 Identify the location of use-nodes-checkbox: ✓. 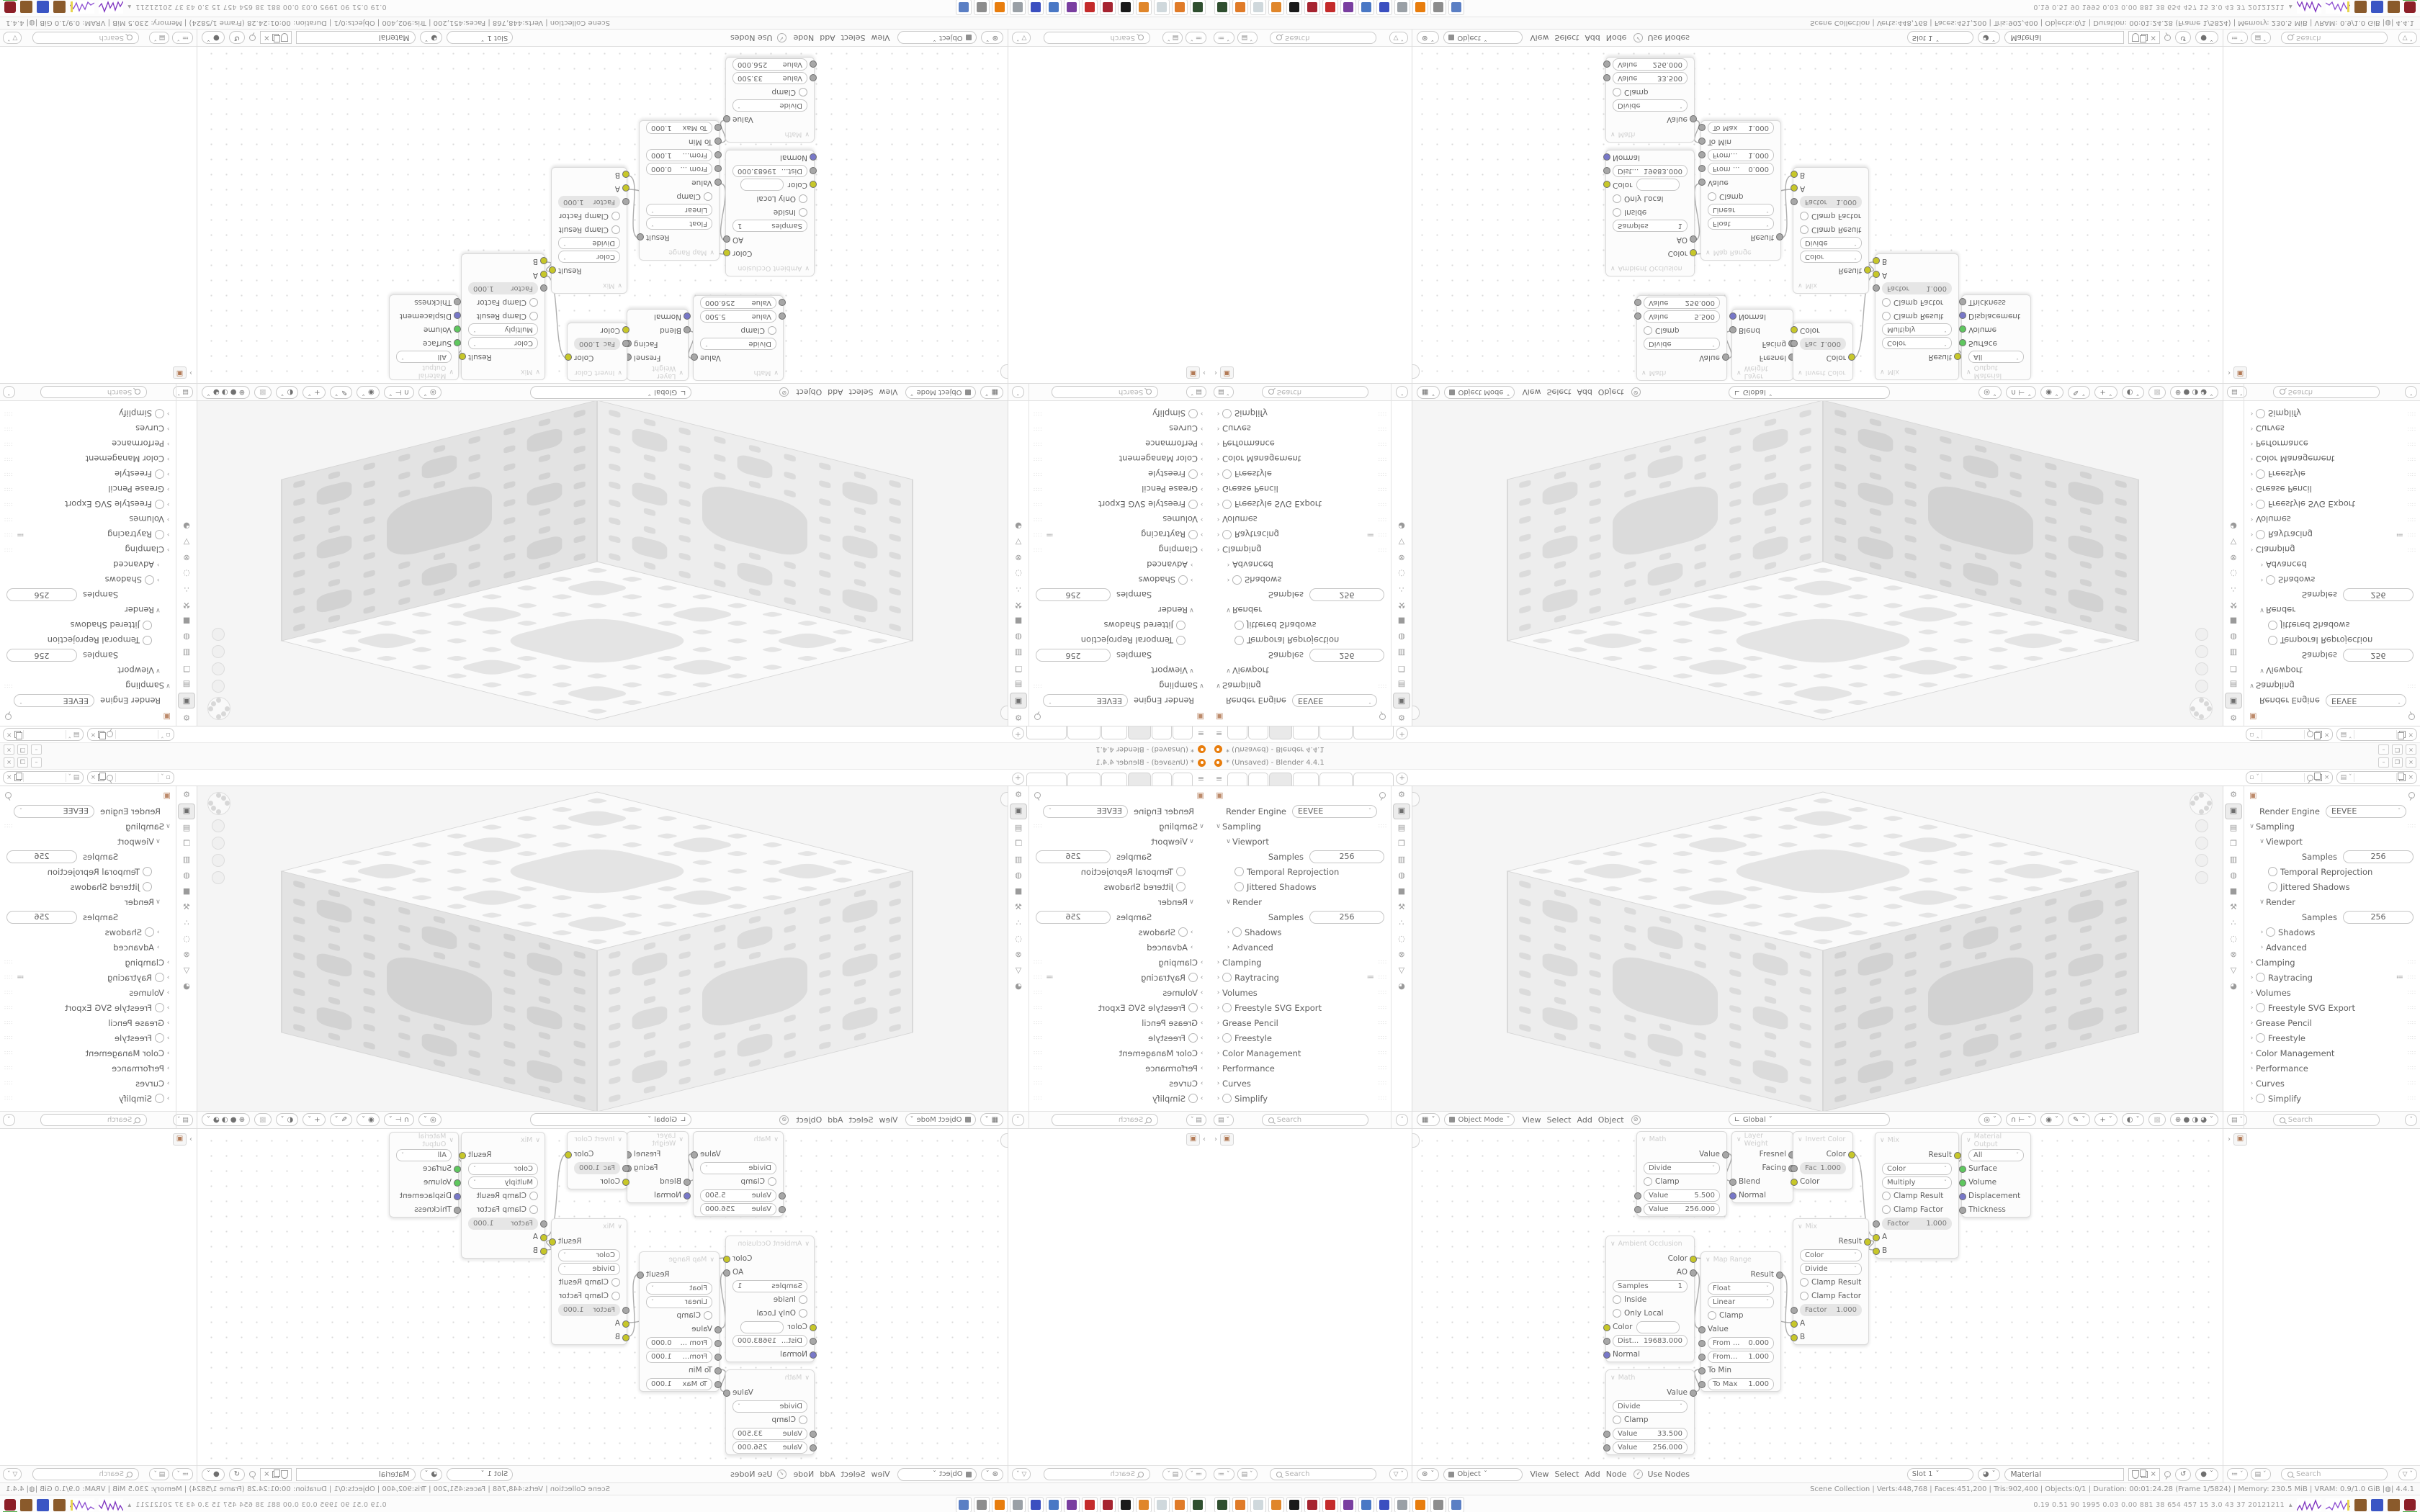
(1639, 37).